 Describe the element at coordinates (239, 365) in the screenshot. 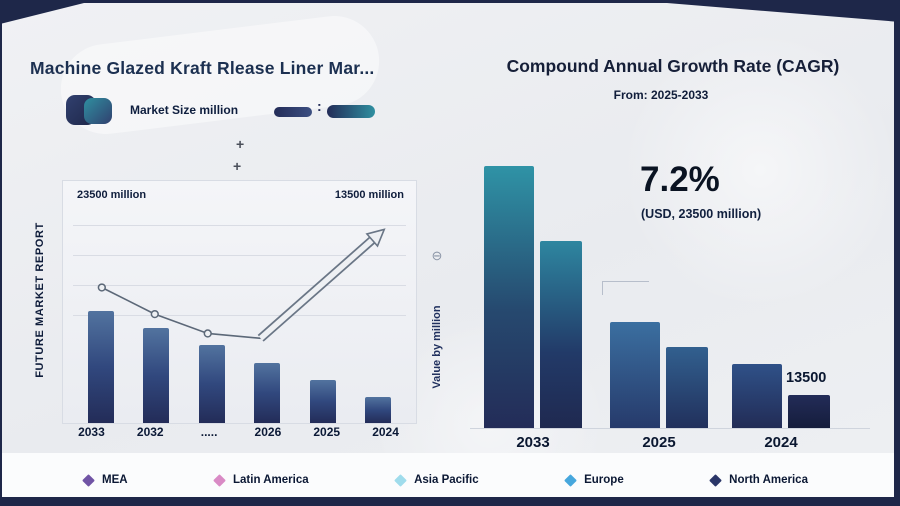

I see `market-size-bars` at that location.